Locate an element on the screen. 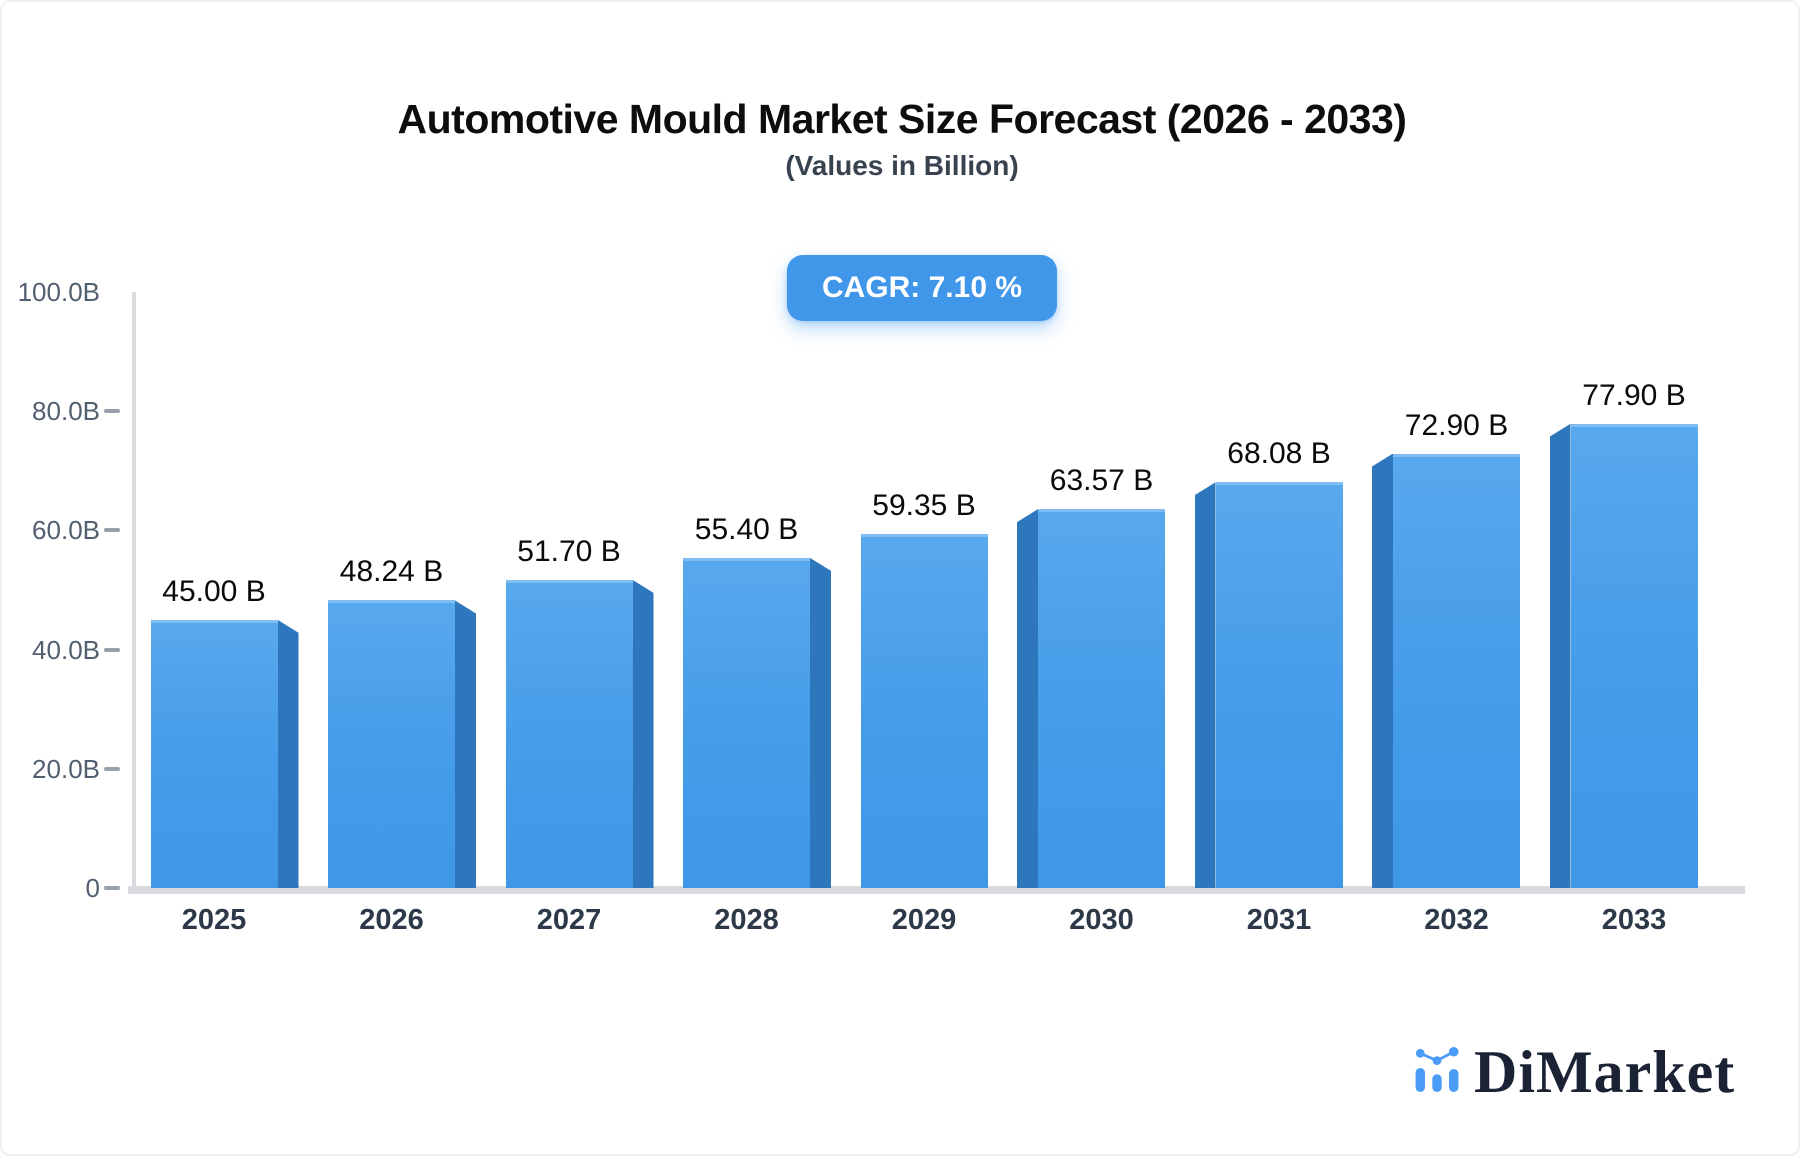 Image resolution: width=1800 pixels, height=1156 pixels. bar-value-label: 55.40 B is located at coordinates (746, 529).